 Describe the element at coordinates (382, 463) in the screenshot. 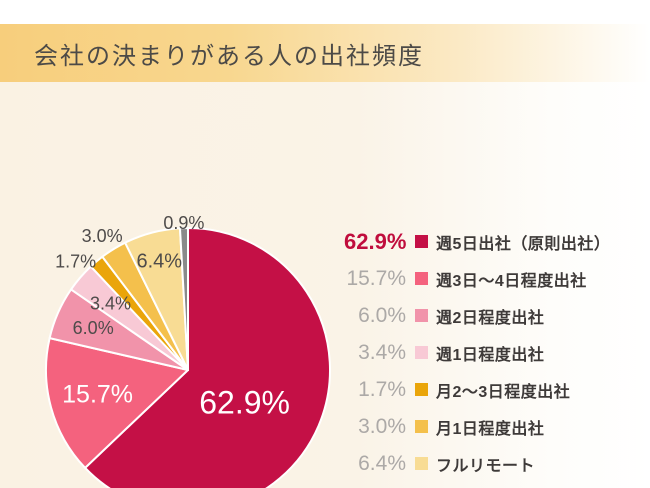

I see `legend-percent: 6.4%` at that location.